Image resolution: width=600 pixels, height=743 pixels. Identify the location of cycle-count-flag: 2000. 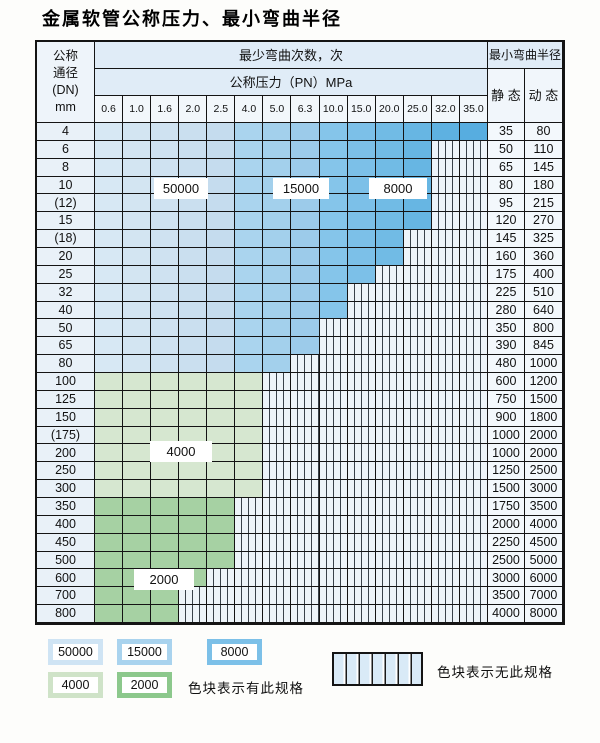
(164, 579).